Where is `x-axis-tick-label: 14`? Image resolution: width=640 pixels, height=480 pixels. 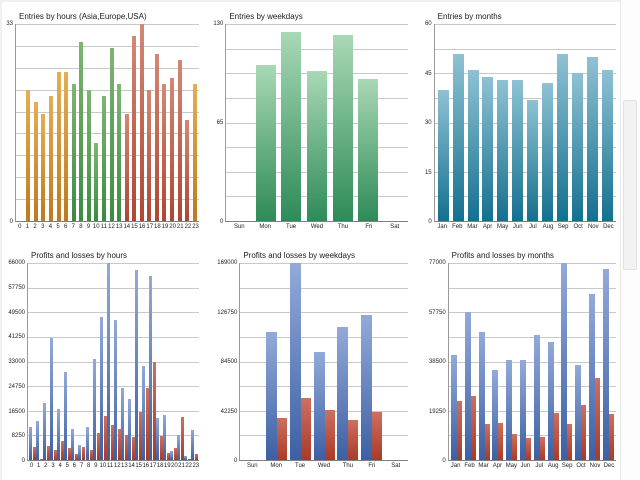 x-axis-tick-label: 14 is located at coordinates (131, 466).